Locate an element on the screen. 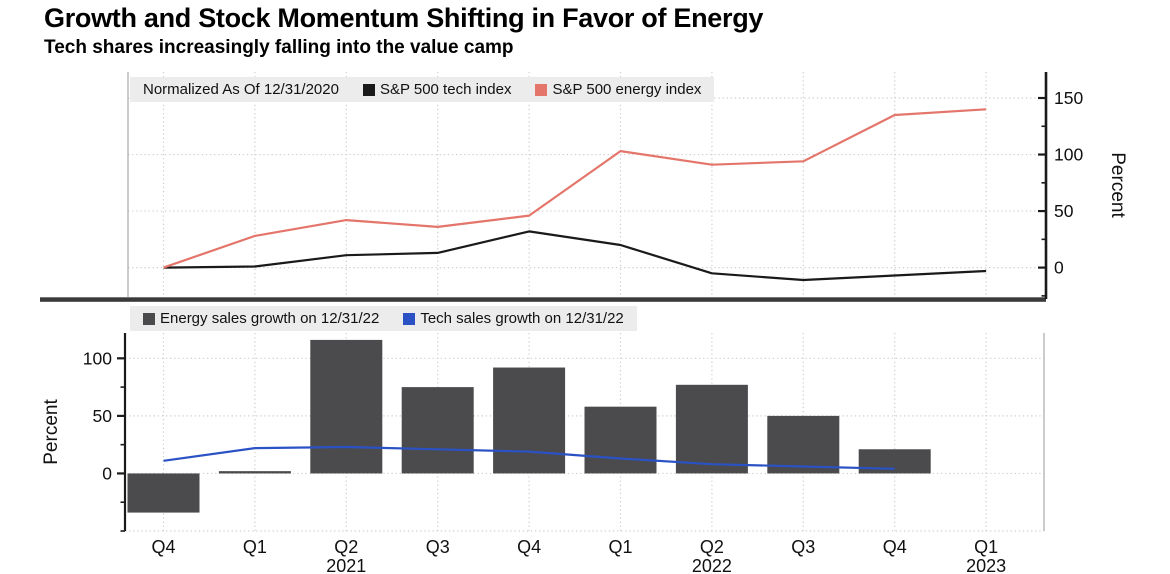 The width and height of the screenshot is (1170, 574). year-label: 2021 is located at coordinates (346, 565).